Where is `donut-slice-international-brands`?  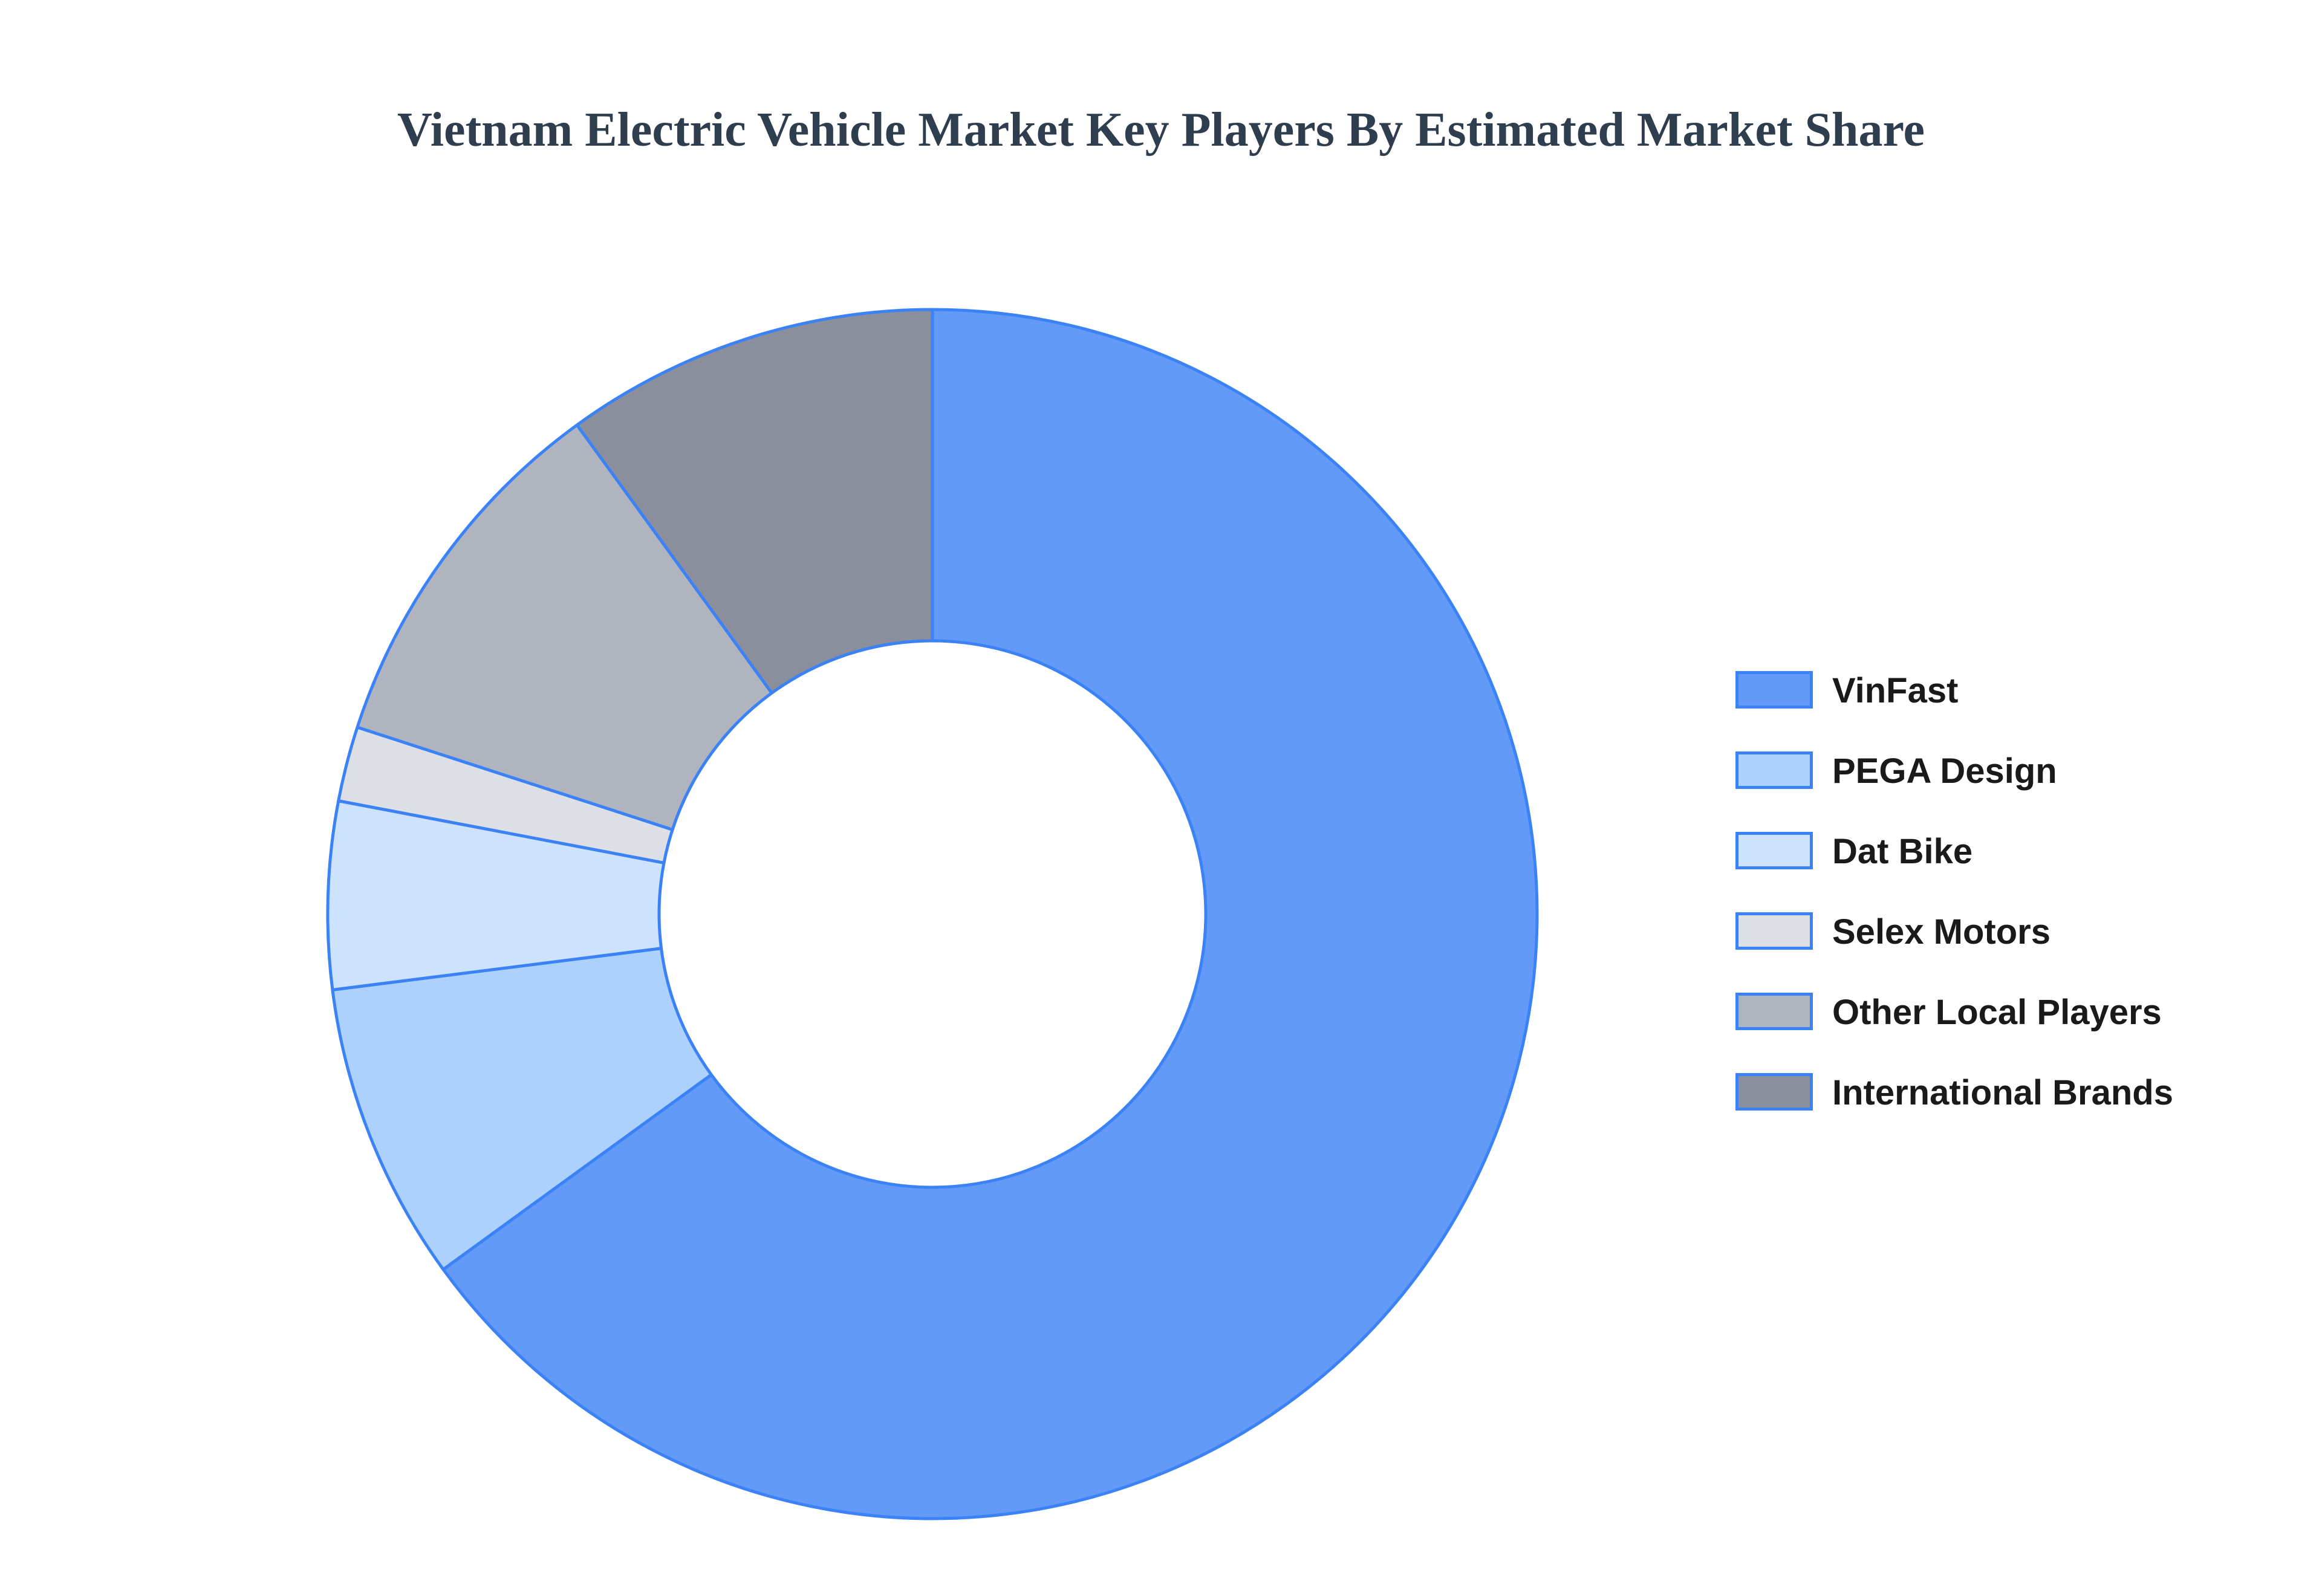 donut-slice-international-brands is located at coordinates (754, 501).